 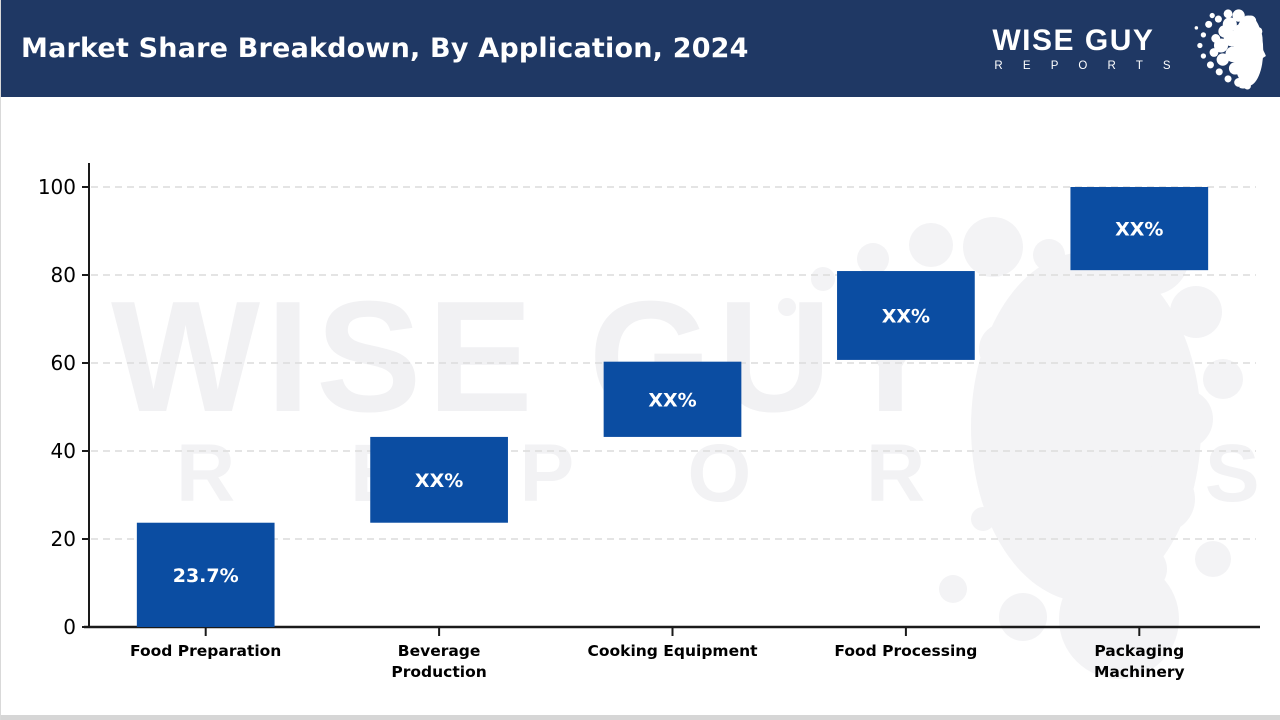 What do you see at coordinates (438, 661) in the screenshot?
I see `x-category-label: Beverage Production` at bounding box center [438, 661].